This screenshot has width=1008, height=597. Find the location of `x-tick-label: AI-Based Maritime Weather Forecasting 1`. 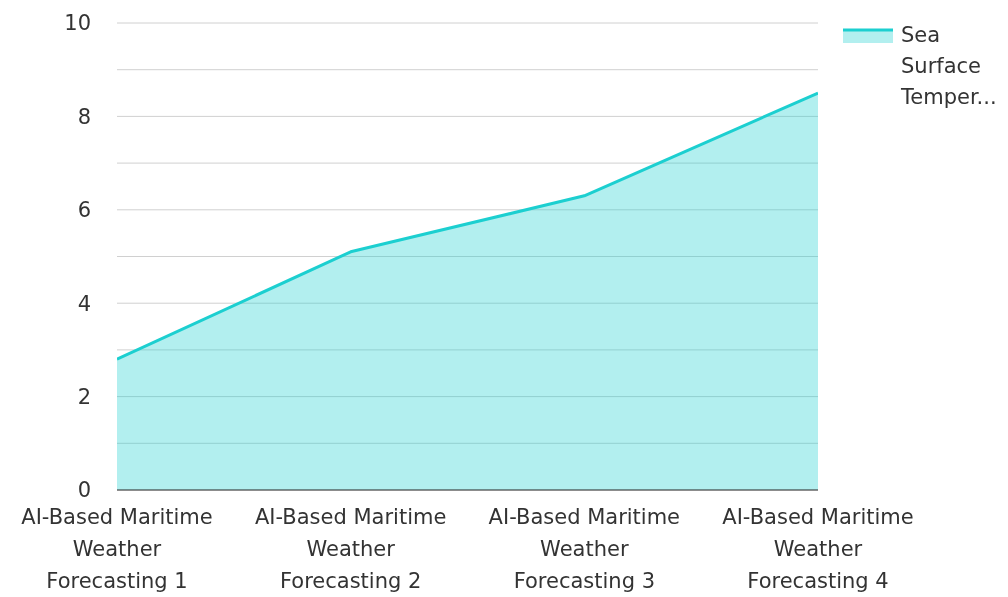

x-tick-label: AI-Based Maritime Weather Forecasting 1 is located at coordinates (117, 549).